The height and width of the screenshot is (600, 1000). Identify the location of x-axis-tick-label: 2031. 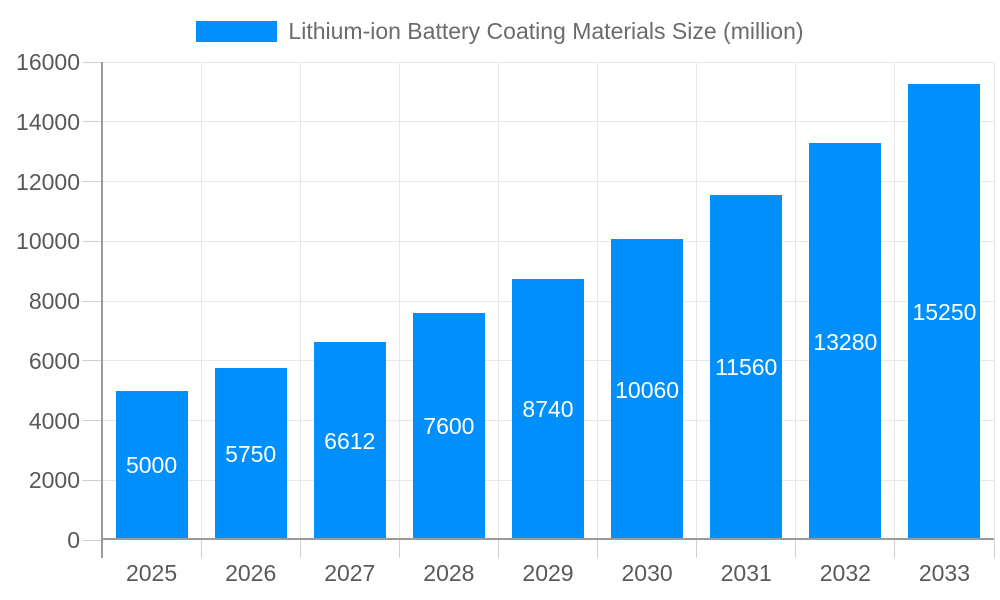
(746, 573).